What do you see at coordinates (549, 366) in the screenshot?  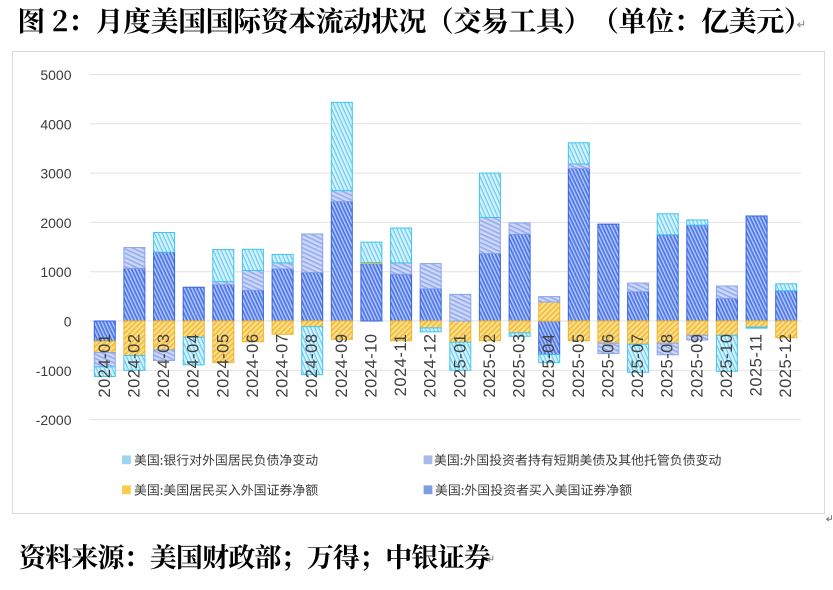 I see `svg-text: 2025-04` at bounding box center [549, 366].